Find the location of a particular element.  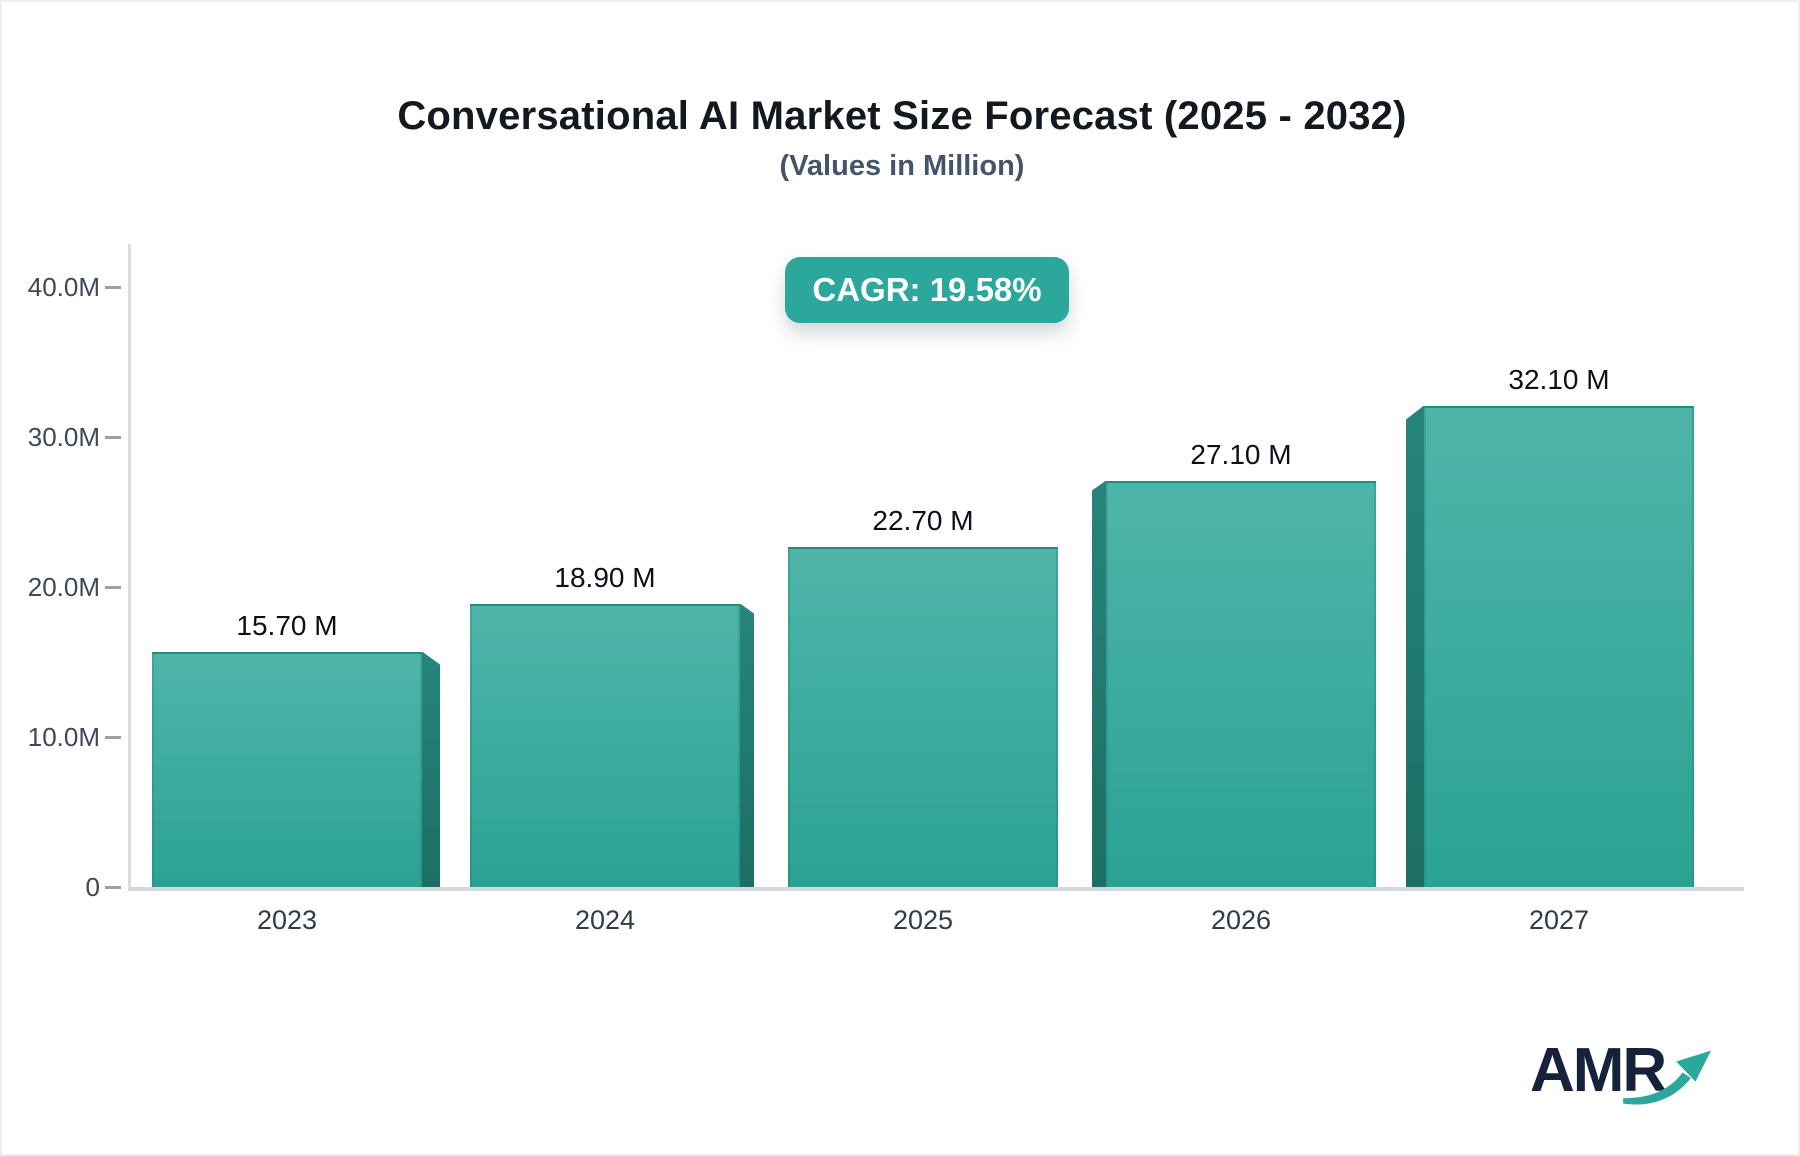

bar-value-label: 22.70 M is located at coordinates (923, 520).